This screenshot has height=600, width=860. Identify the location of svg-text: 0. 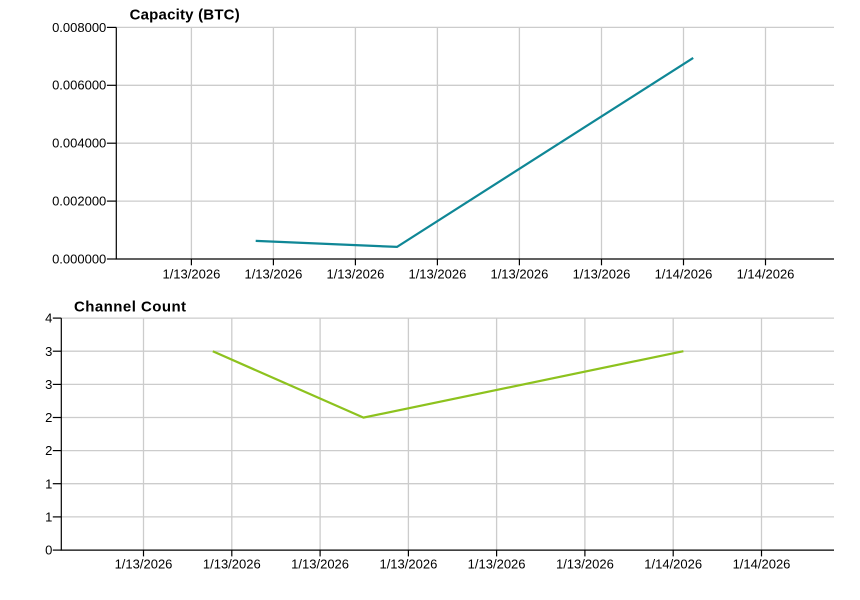
(48, 550).